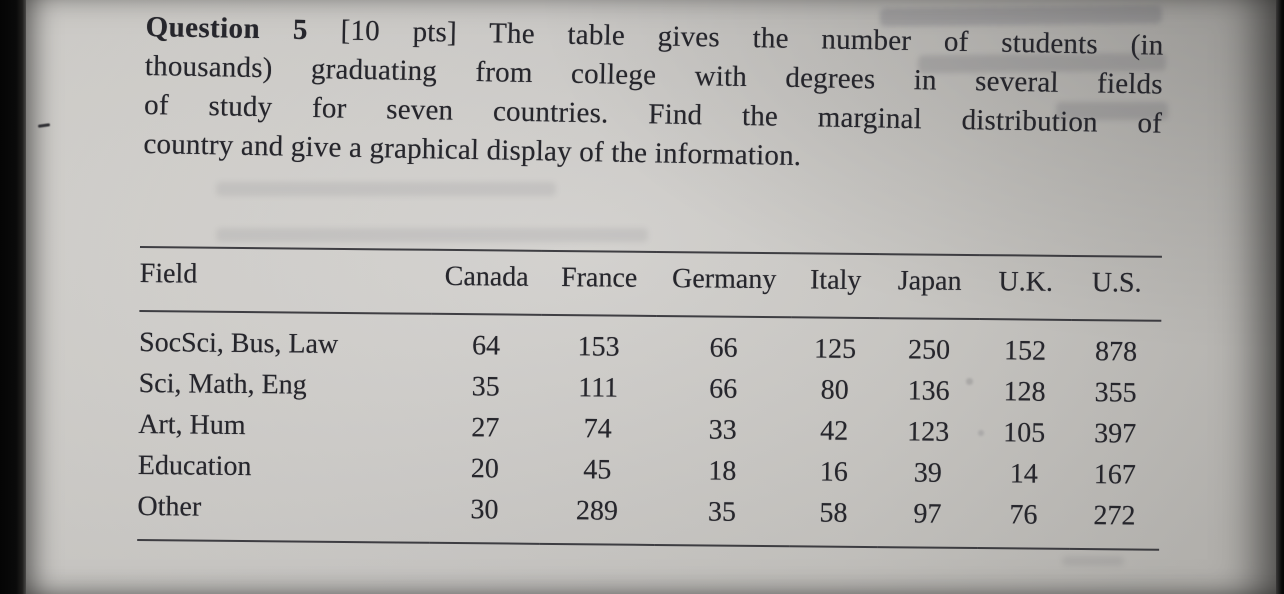  What do you see at coordinates (834, 431) in the screenshot?
I see `table-cell: 42` at bounding box center [834, 431].